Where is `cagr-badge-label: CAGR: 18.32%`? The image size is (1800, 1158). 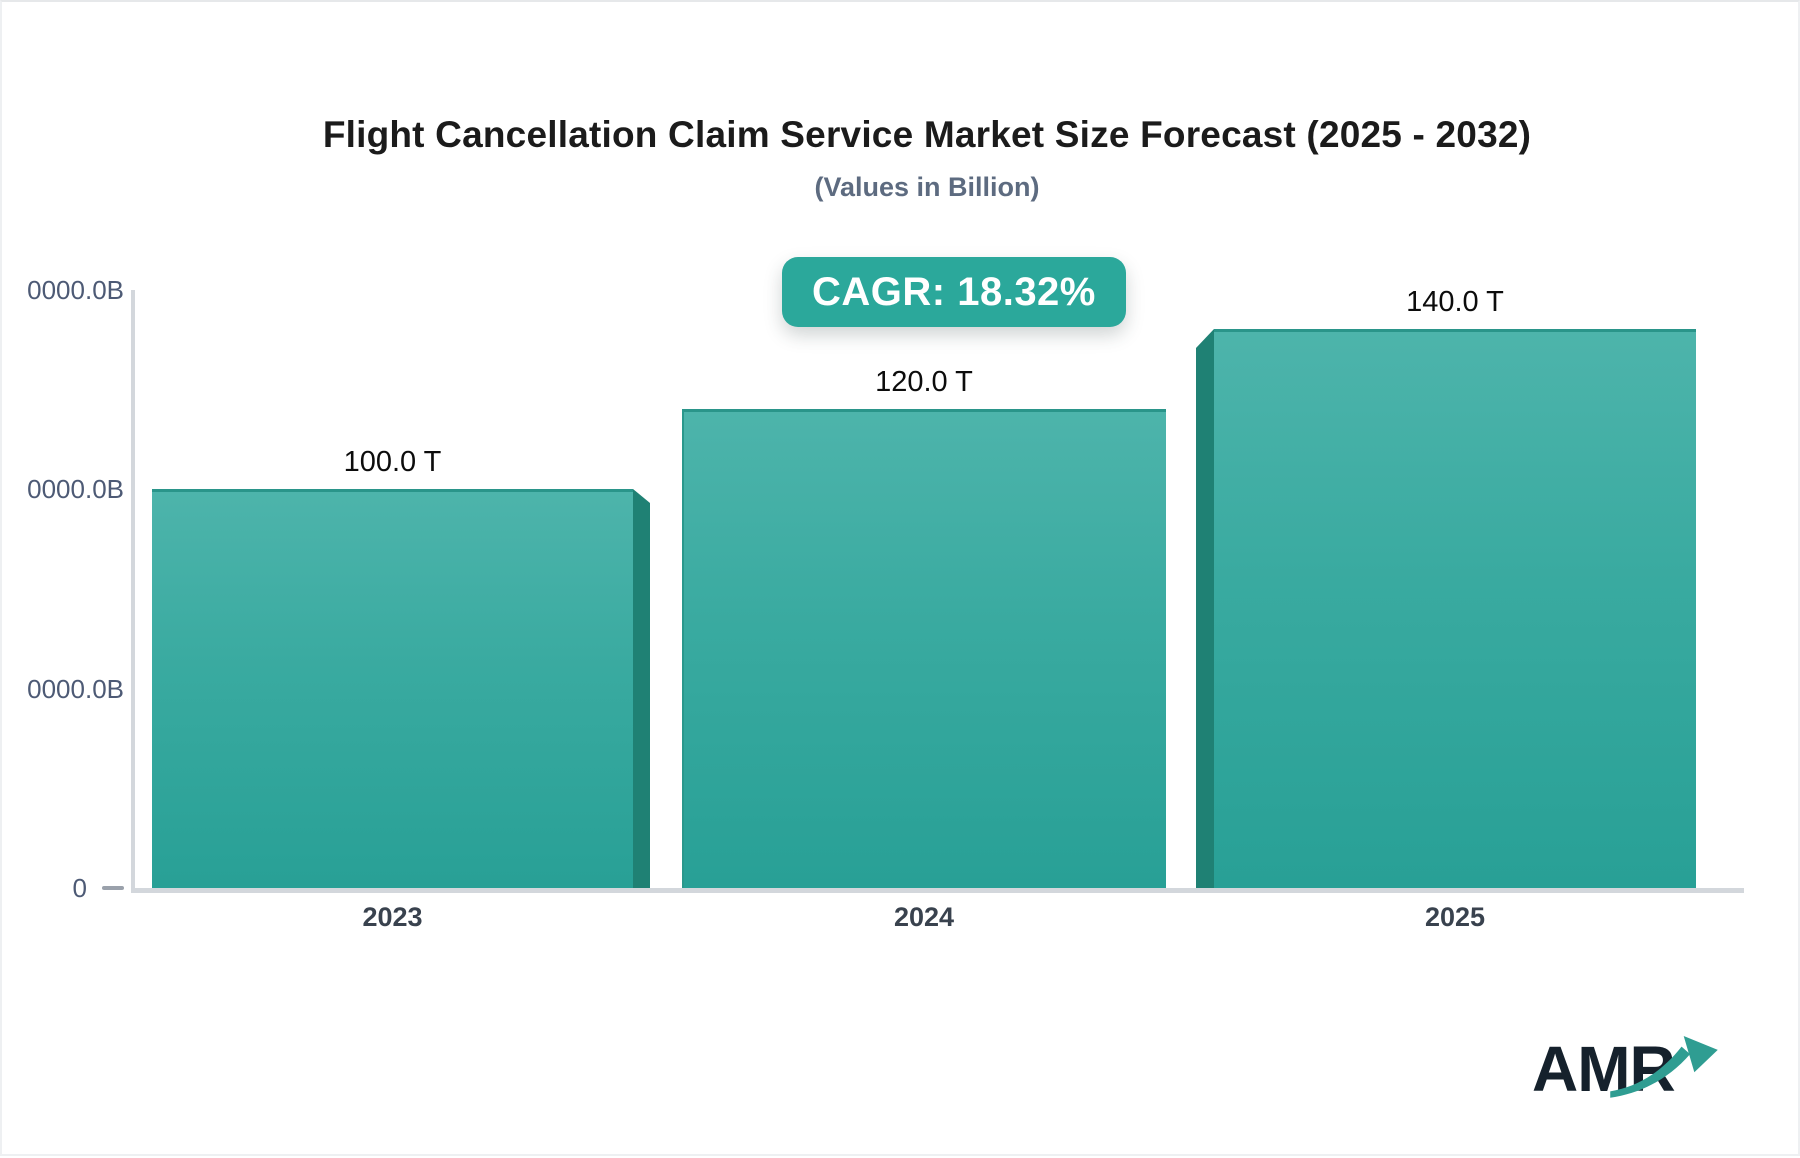
cagr-badge-label: CAGR: 18.32% is located at coordinates (954, 291).